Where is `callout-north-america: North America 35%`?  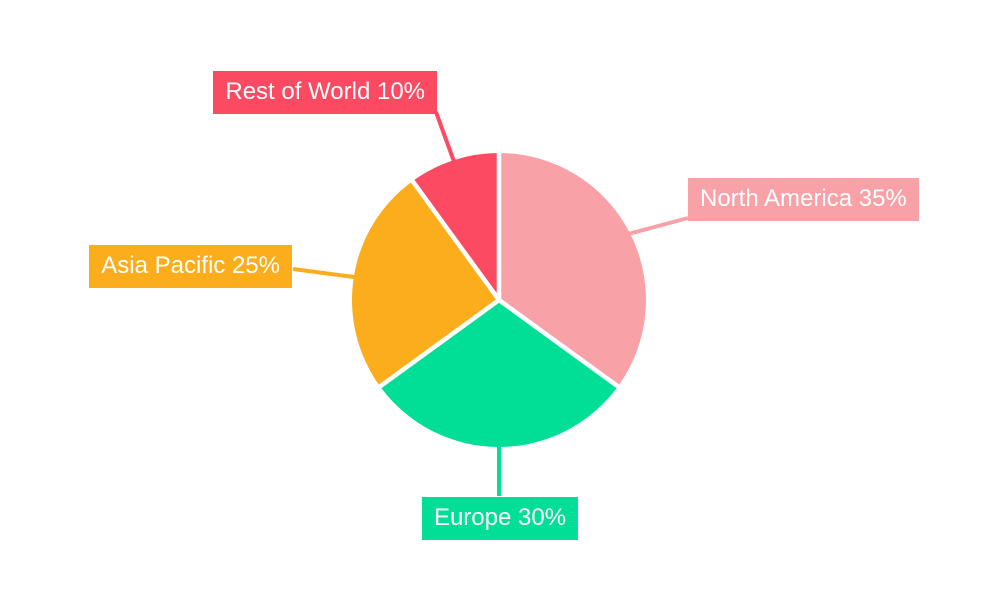
callout-north-america: North America 35% is located at coordinates (803, 199).